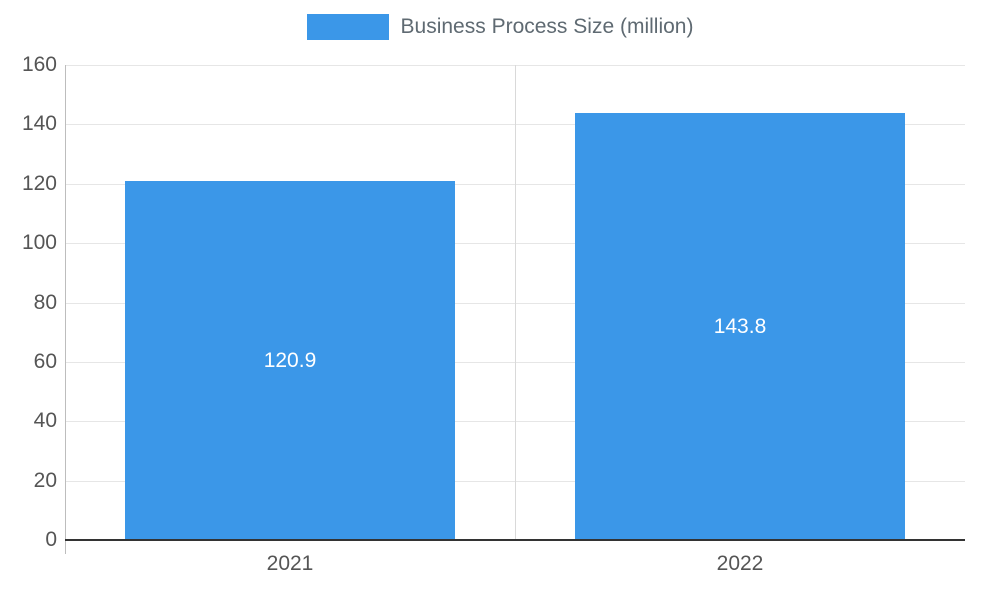 This screenshot has height=600, width=1000. Describe the element at coordinates (547, 26) in the screenshot. I see `legend-label: Business Process Size (million)` at that location.